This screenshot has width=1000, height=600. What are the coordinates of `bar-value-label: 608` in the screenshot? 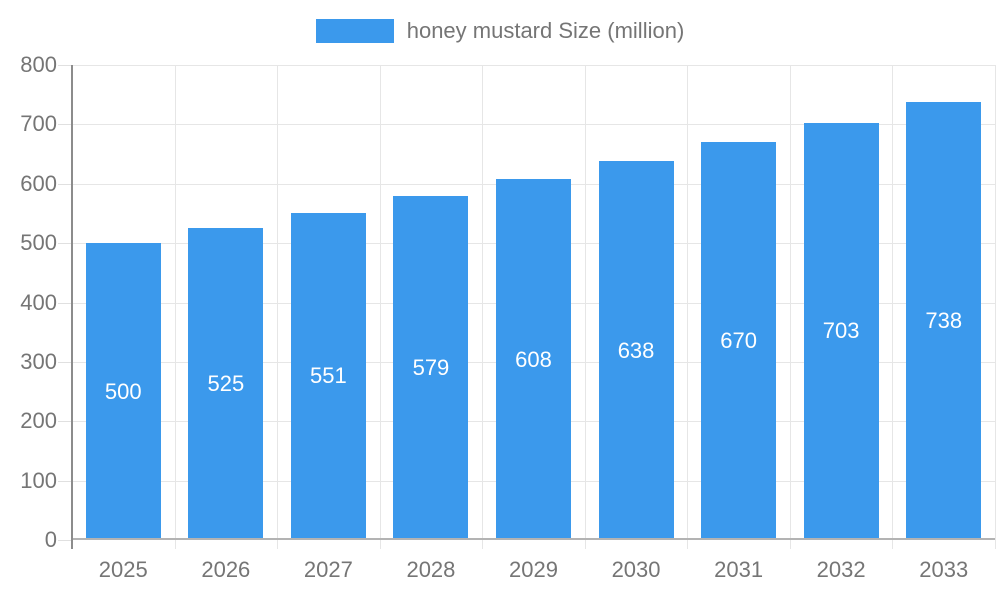 It's located at (533, 359).